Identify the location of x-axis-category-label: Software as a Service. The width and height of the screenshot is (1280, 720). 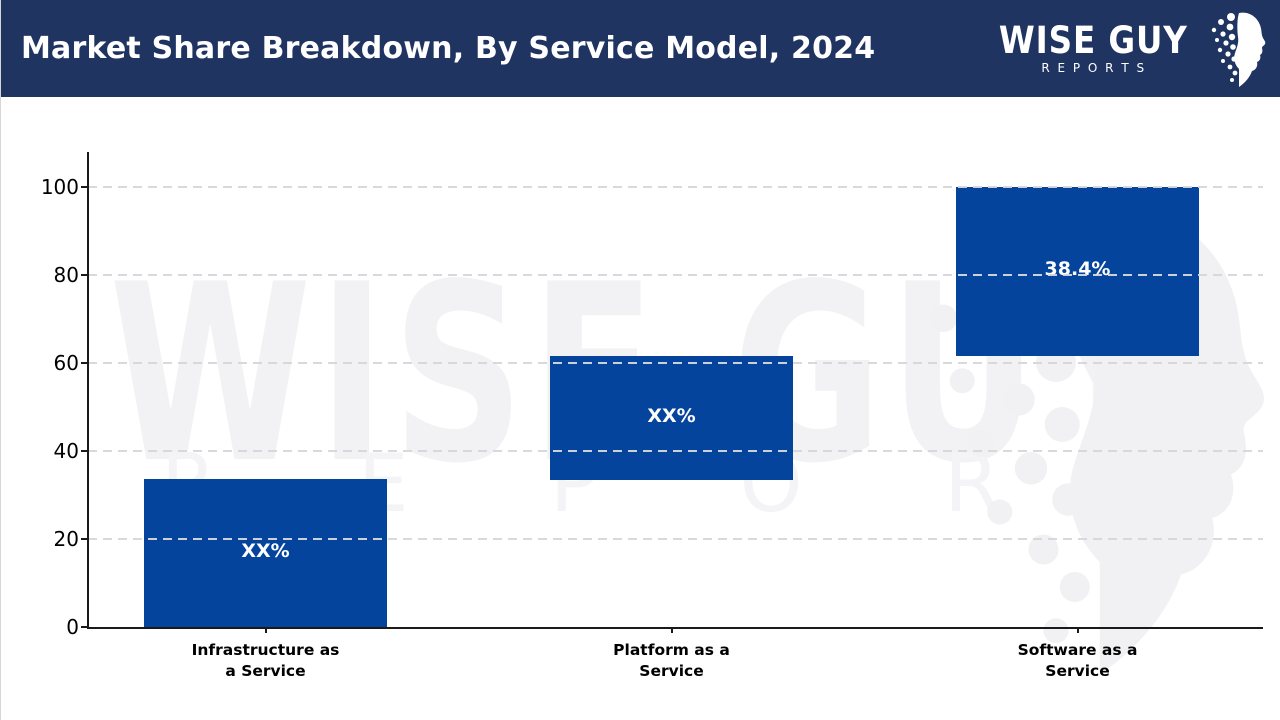
(1078, 661).